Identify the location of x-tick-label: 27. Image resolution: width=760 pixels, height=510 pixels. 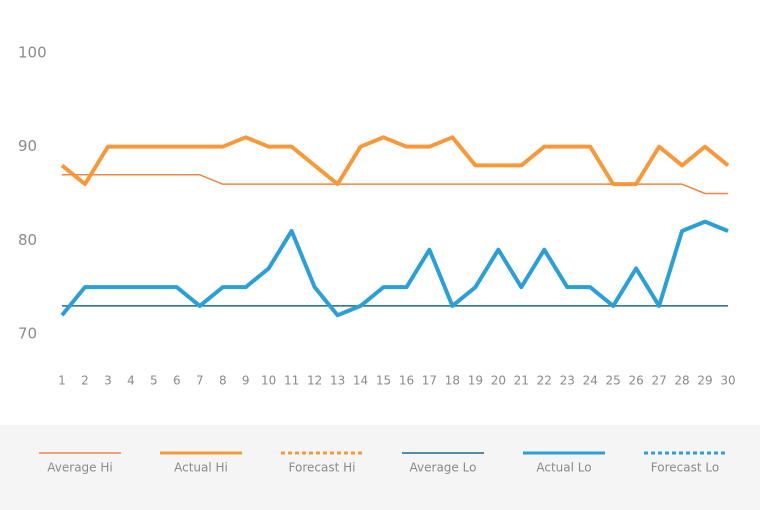
(658, 381).